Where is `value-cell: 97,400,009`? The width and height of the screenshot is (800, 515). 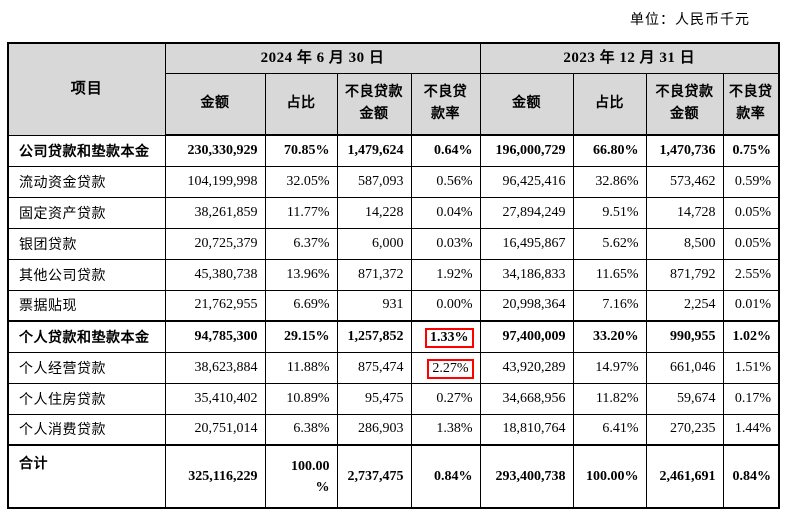
value-cell: 97,400,009 is located at coordinates (526, 336).